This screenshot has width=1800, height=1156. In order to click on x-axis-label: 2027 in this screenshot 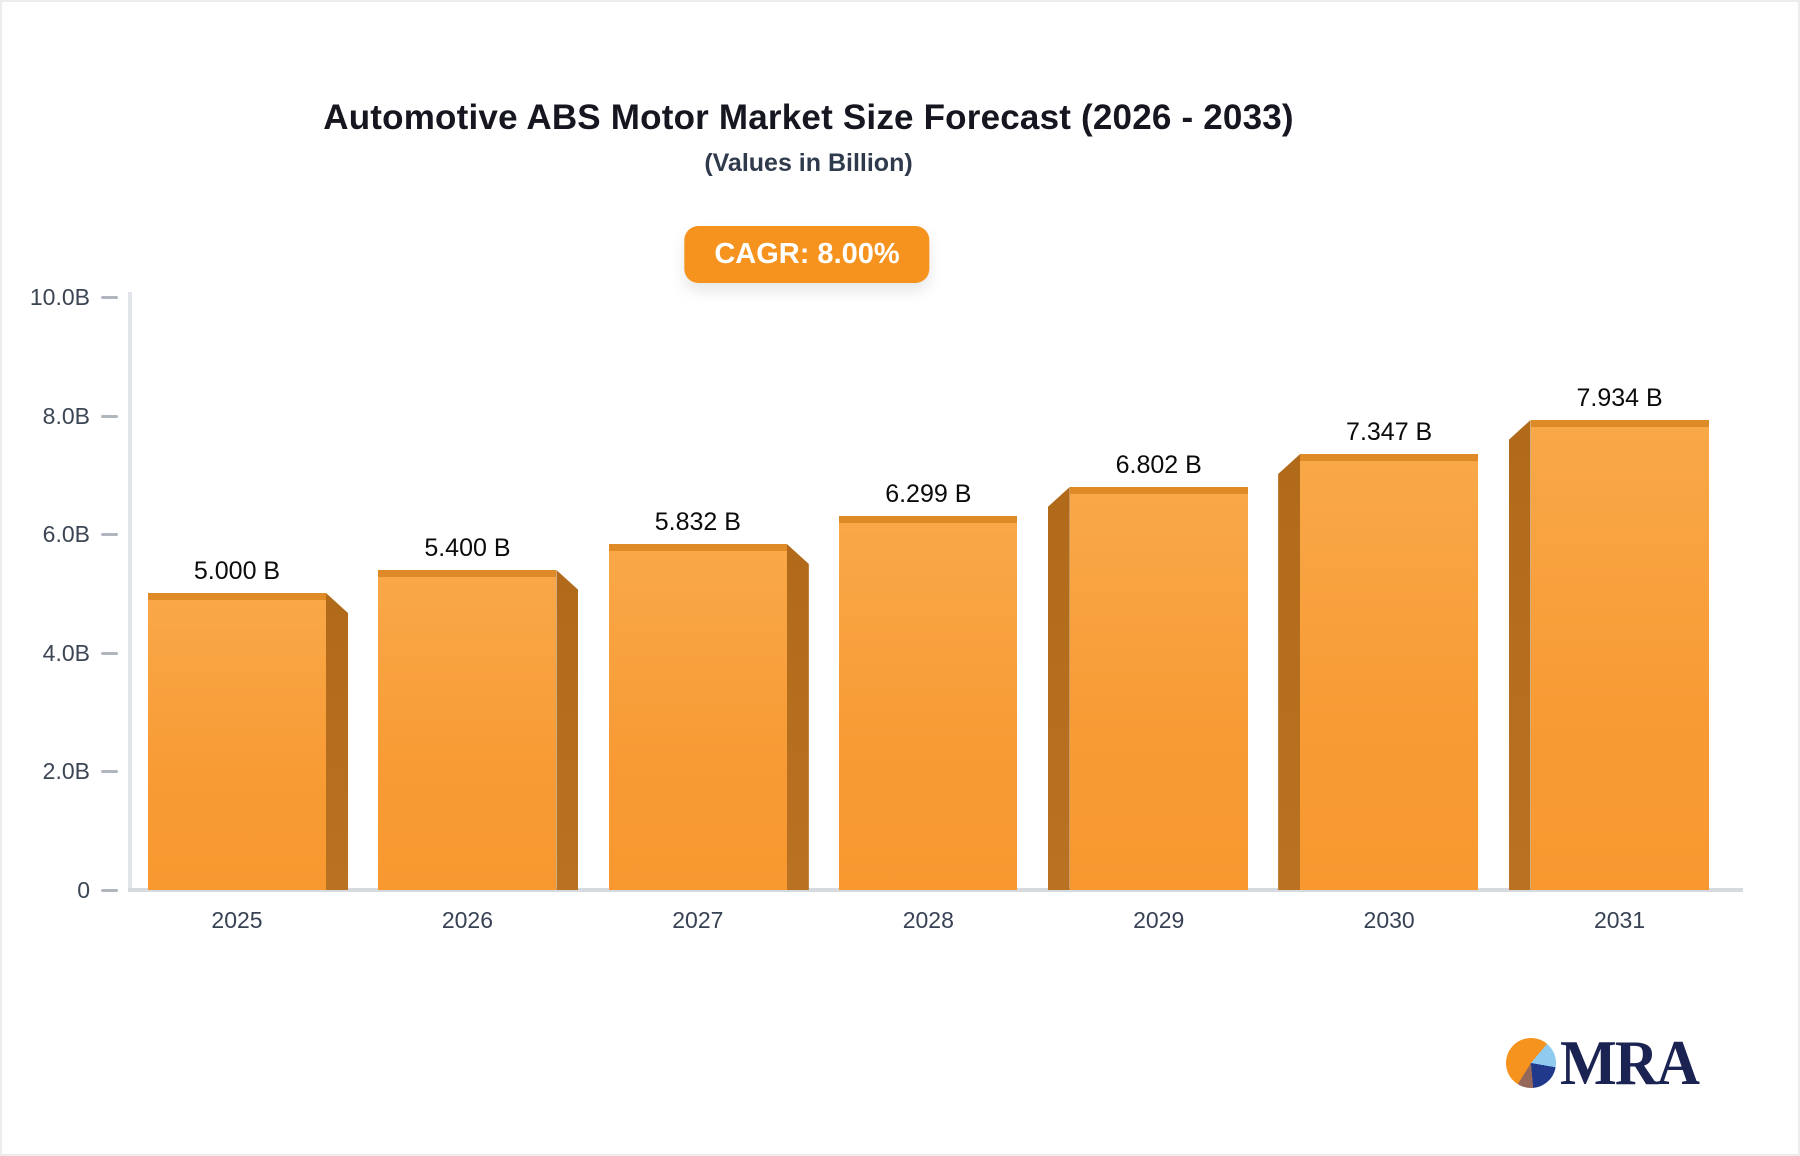, I will do `click(698, 920)`.